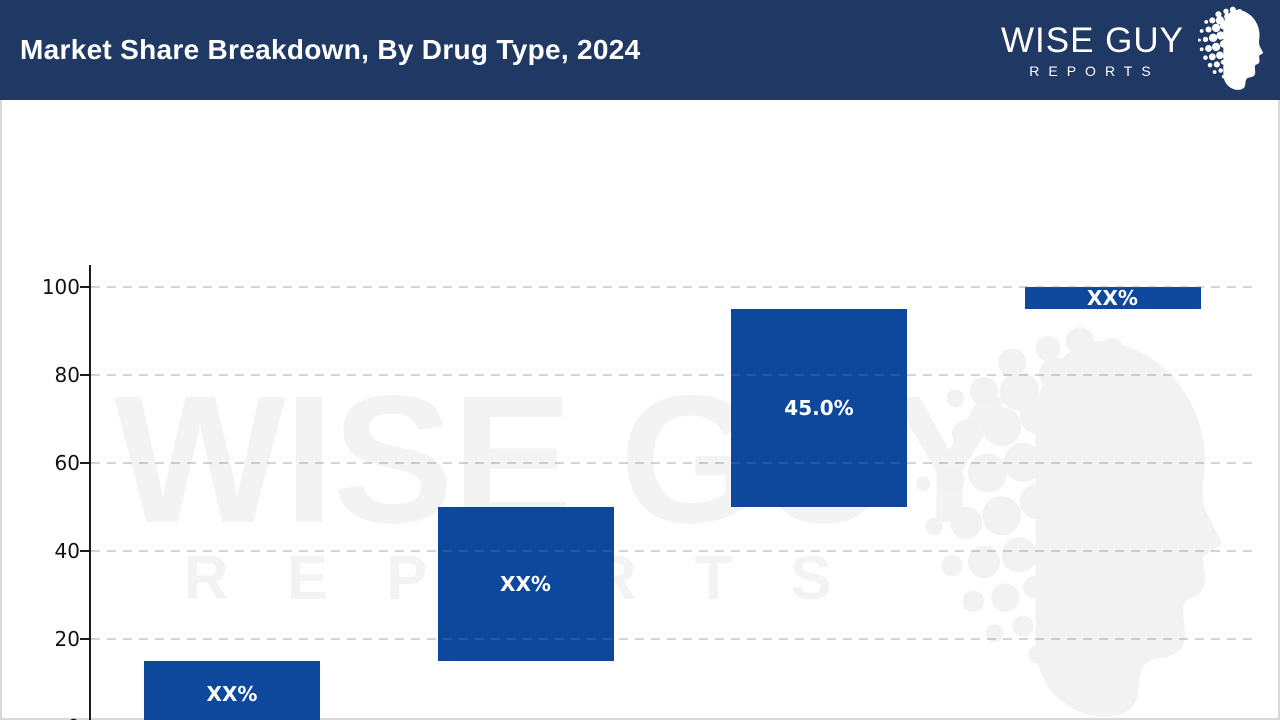  I want to click on y-tick-label: 100, so click(60, 287).